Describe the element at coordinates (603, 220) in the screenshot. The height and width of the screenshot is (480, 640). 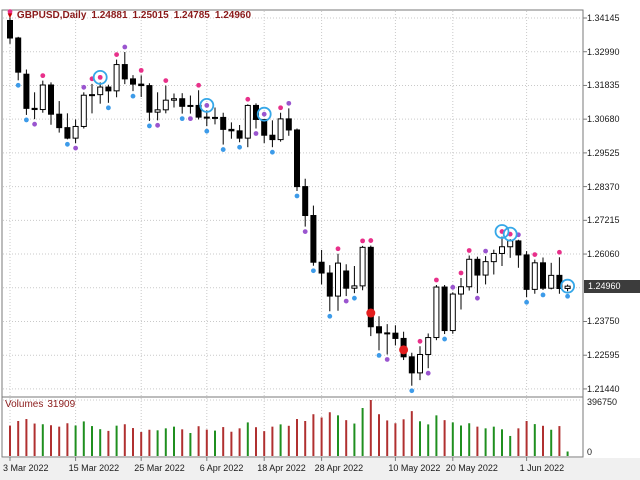
I see `price-axis-label: 1.27215` at that location.